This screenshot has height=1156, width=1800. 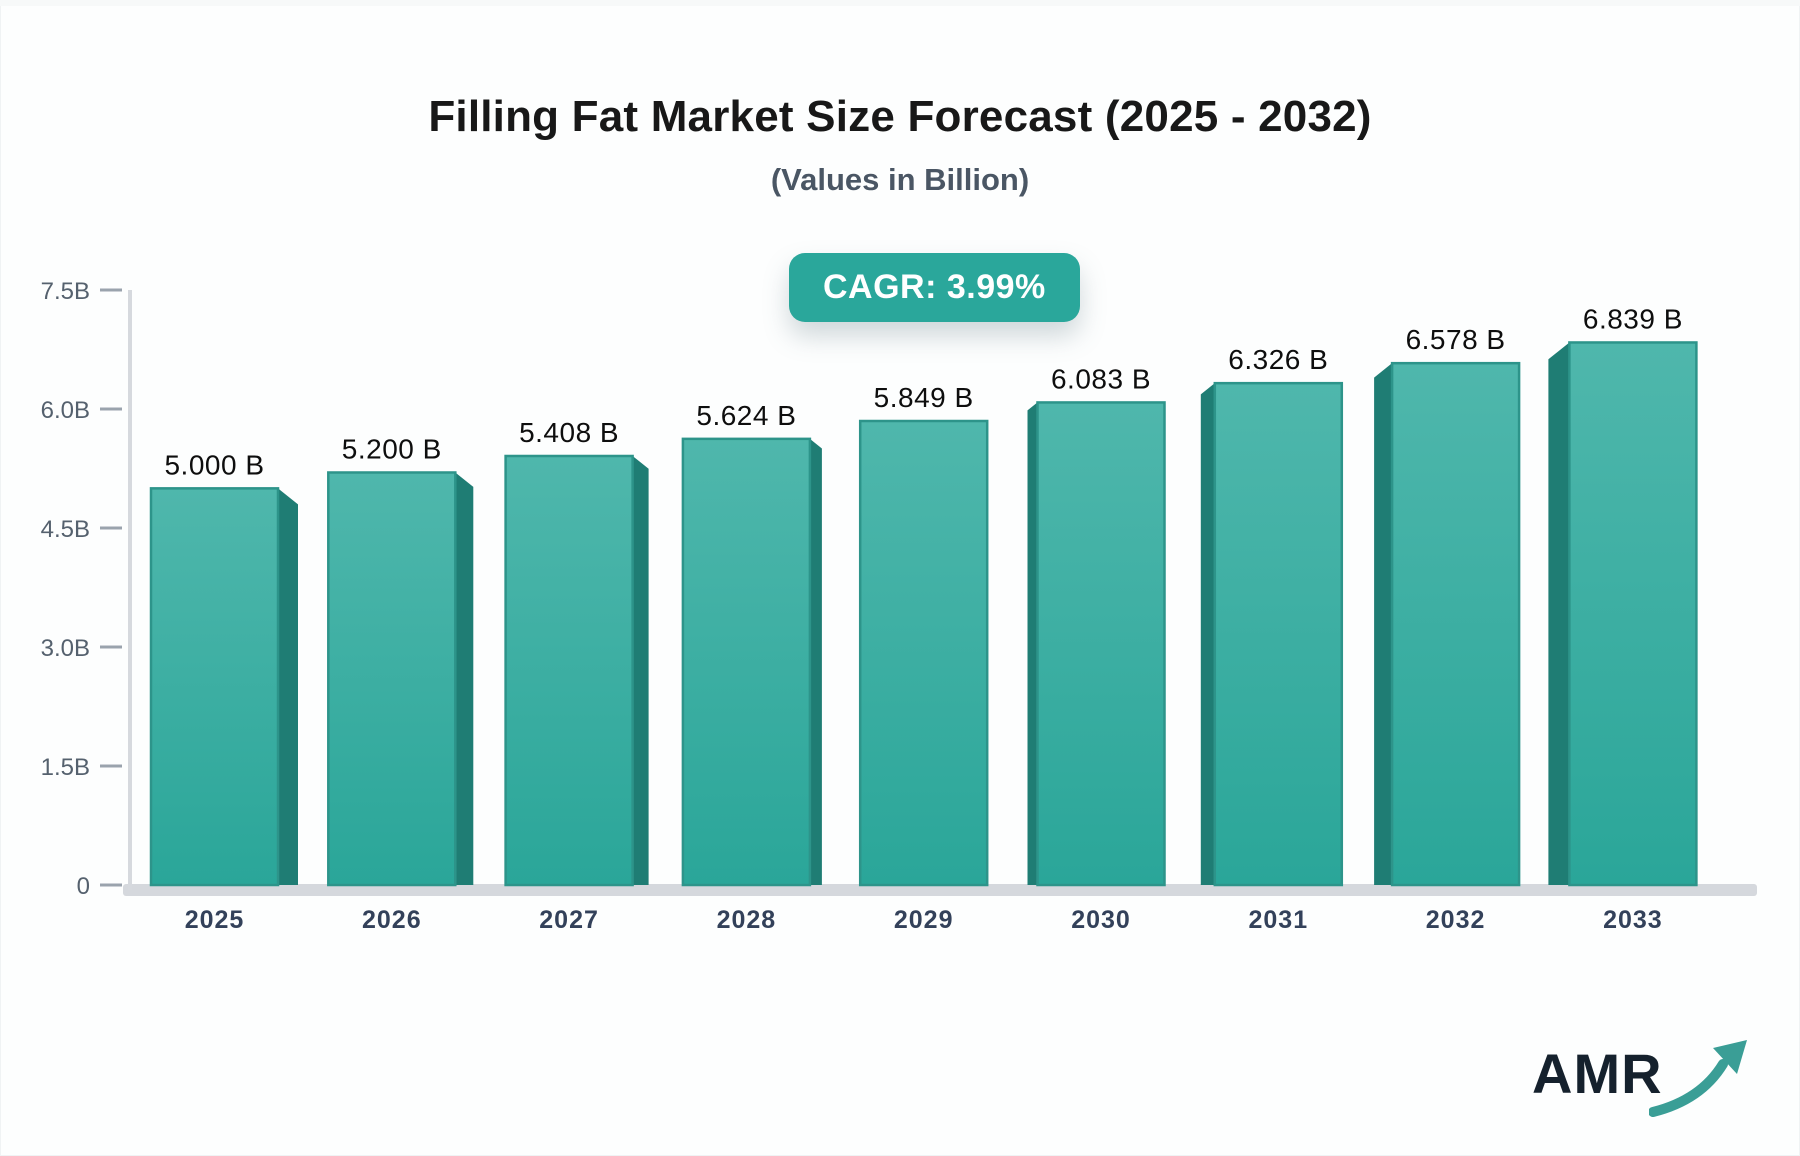 I want to click on x-axis-category-label: 2028, so click(x=747, y=920).